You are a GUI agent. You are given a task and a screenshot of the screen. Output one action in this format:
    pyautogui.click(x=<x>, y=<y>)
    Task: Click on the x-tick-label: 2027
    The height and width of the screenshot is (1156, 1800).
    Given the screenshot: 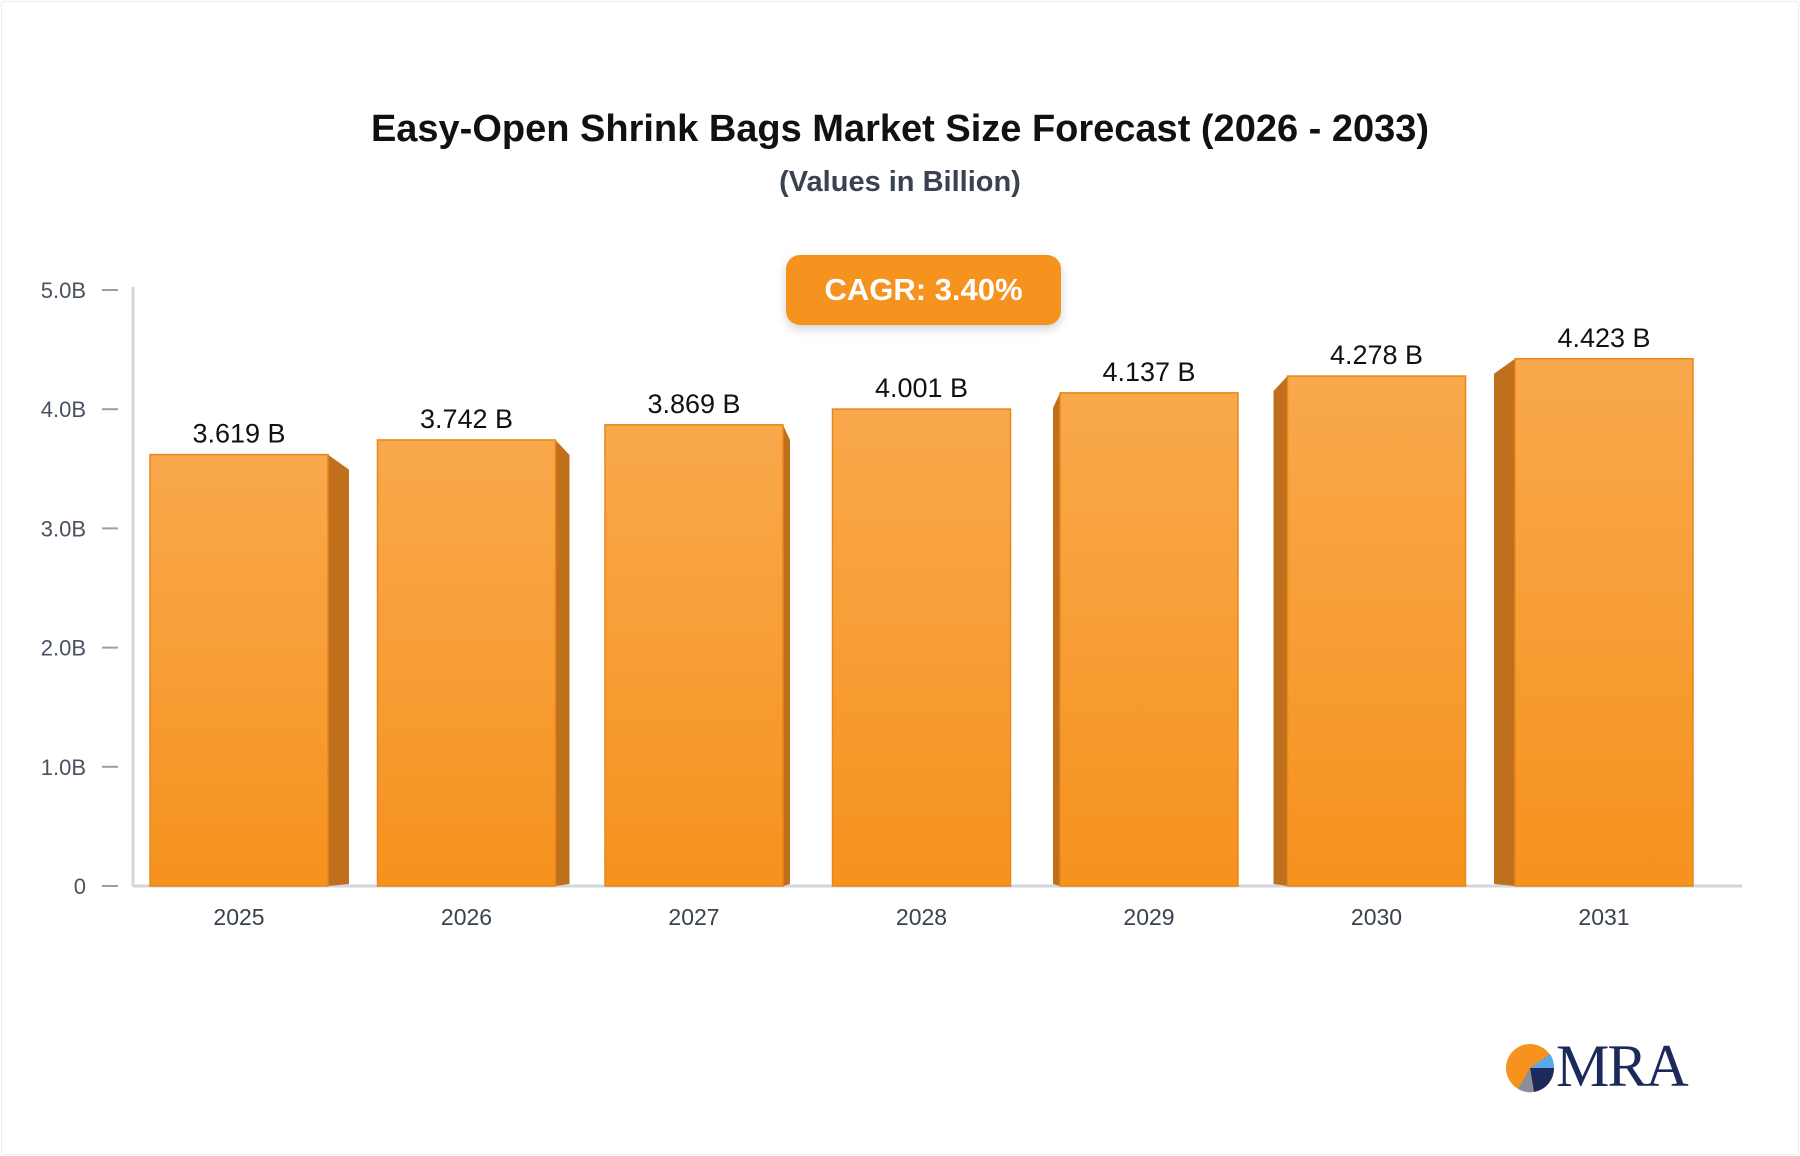 What is the action you would take?
    pyautogui.click(x=693, y=917)
    